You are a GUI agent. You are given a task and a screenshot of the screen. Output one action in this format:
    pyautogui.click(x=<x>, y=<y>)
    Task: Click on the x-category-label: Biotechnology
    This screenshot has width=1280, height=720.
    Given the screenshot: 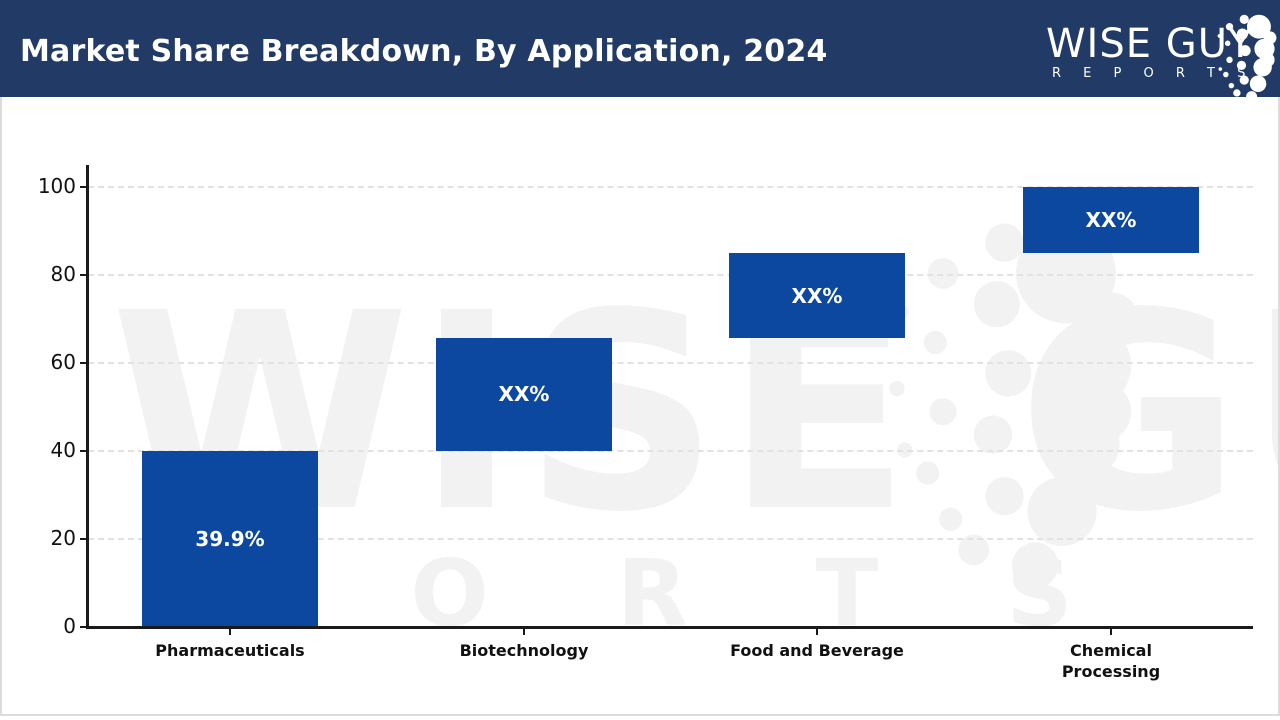 What is the action you would take?
    pyautogui.click(x=524, y=650)
    